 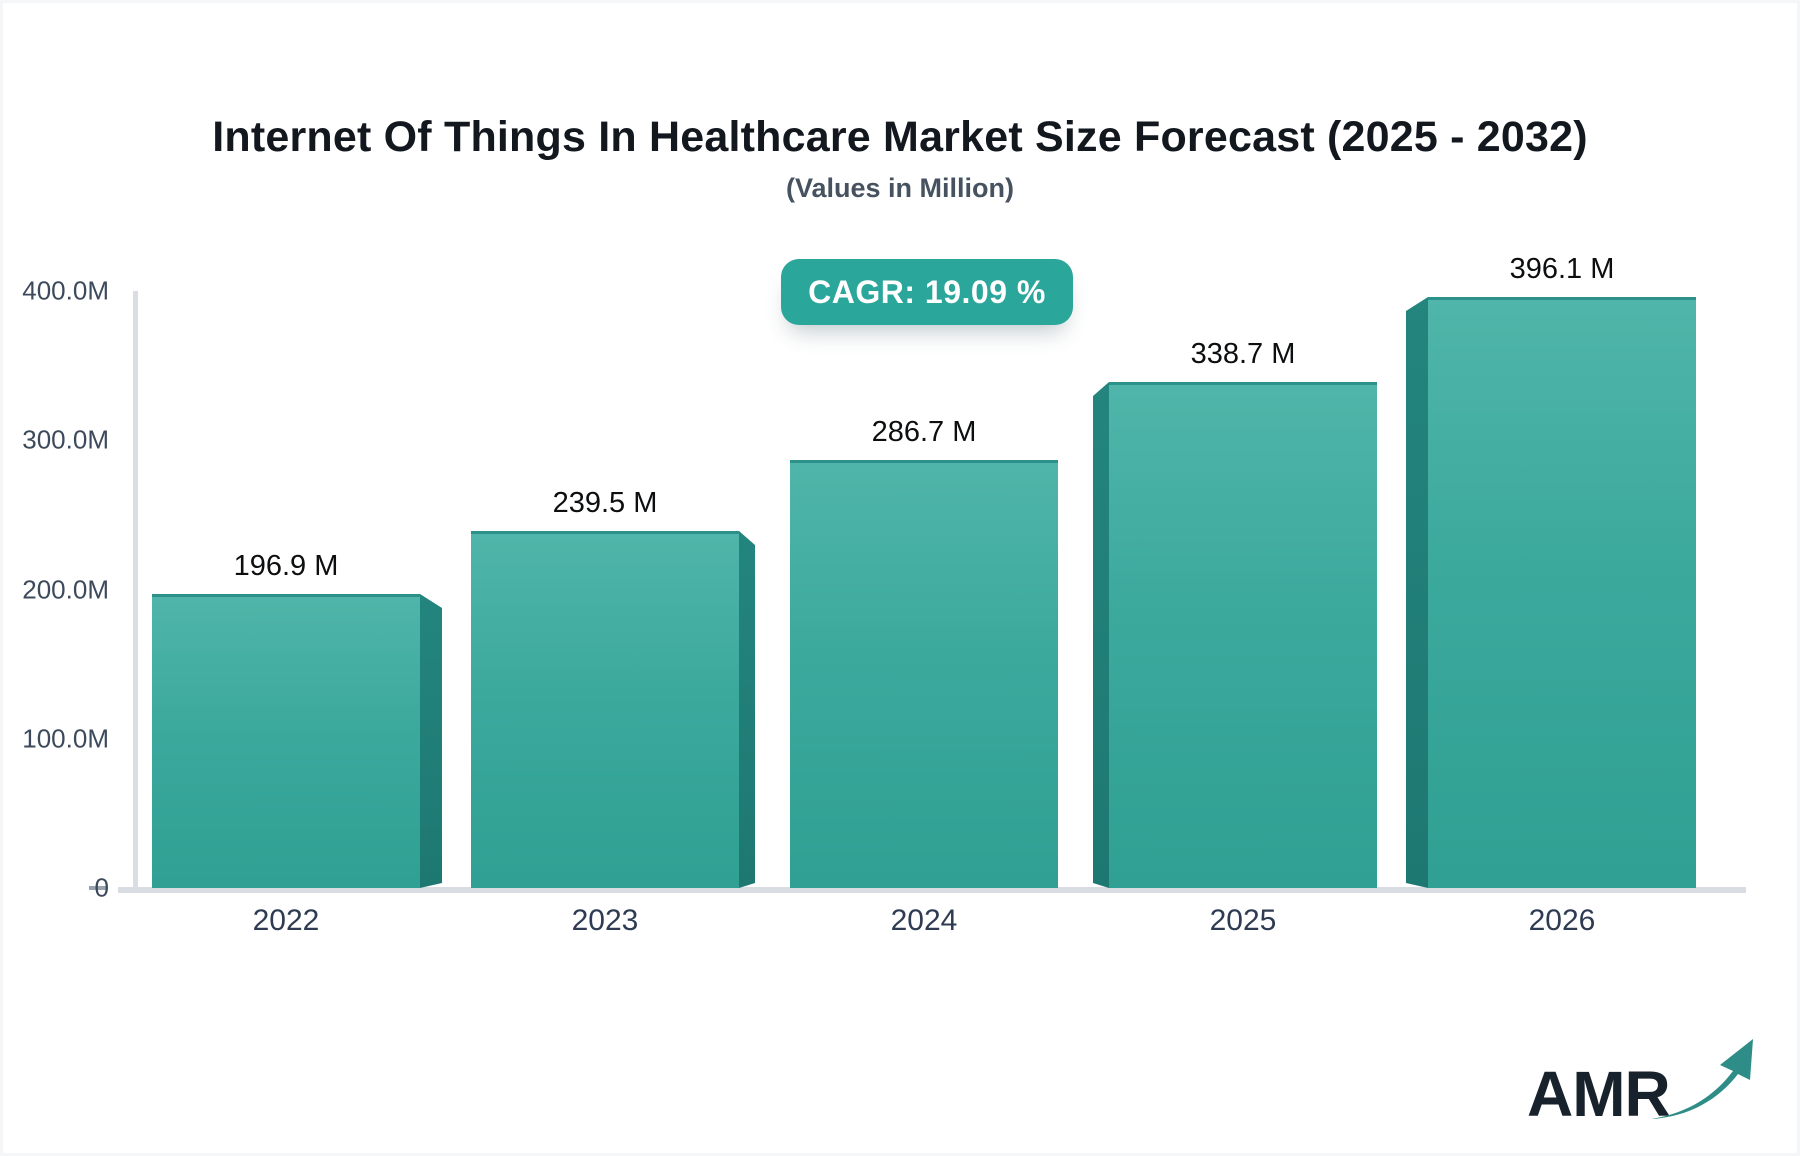 I want to click on amr-logo: AMR, so click(x=1647, y=1087).